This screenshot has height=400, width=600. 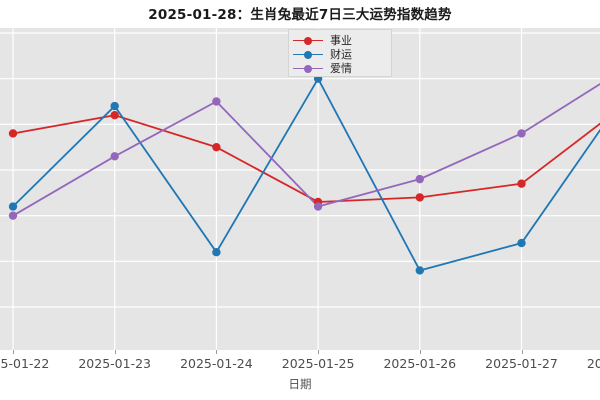 I want to click on chart-title: 2025-01-28：生肖兔最近7日三大运势指数趋势, so click(x=300, y=15).